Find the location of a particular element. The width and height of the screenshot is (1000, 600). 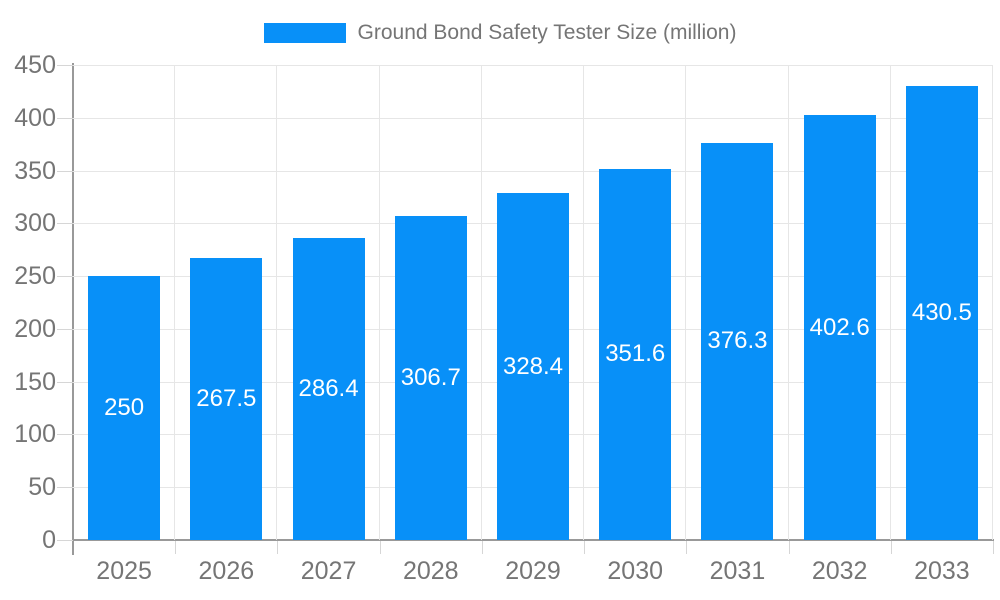

bar-2029: 328.4 is located at coordinates (533, 366).